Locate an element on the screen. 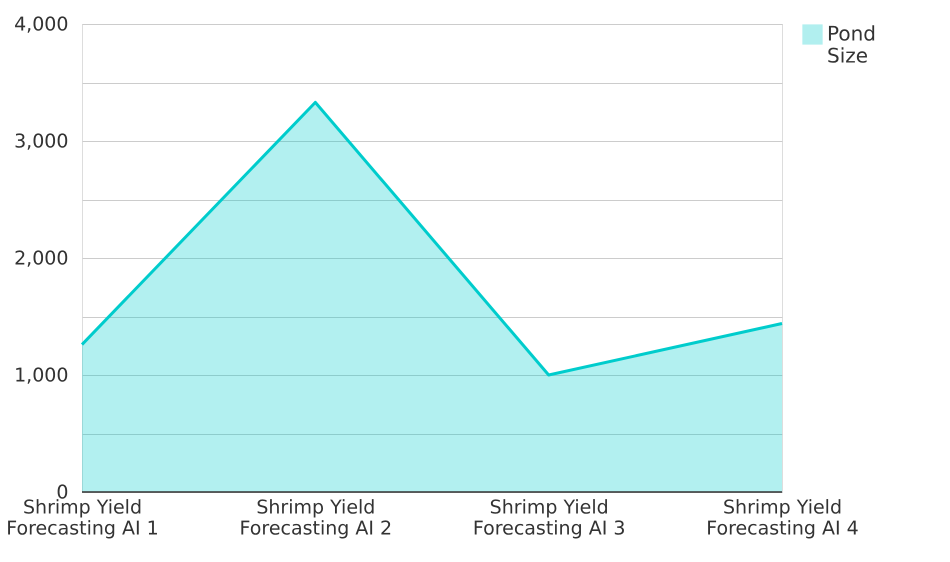  x-tick-label: Shrimp Yield Forecasting AI 4 is located at coordinates (782, 518).